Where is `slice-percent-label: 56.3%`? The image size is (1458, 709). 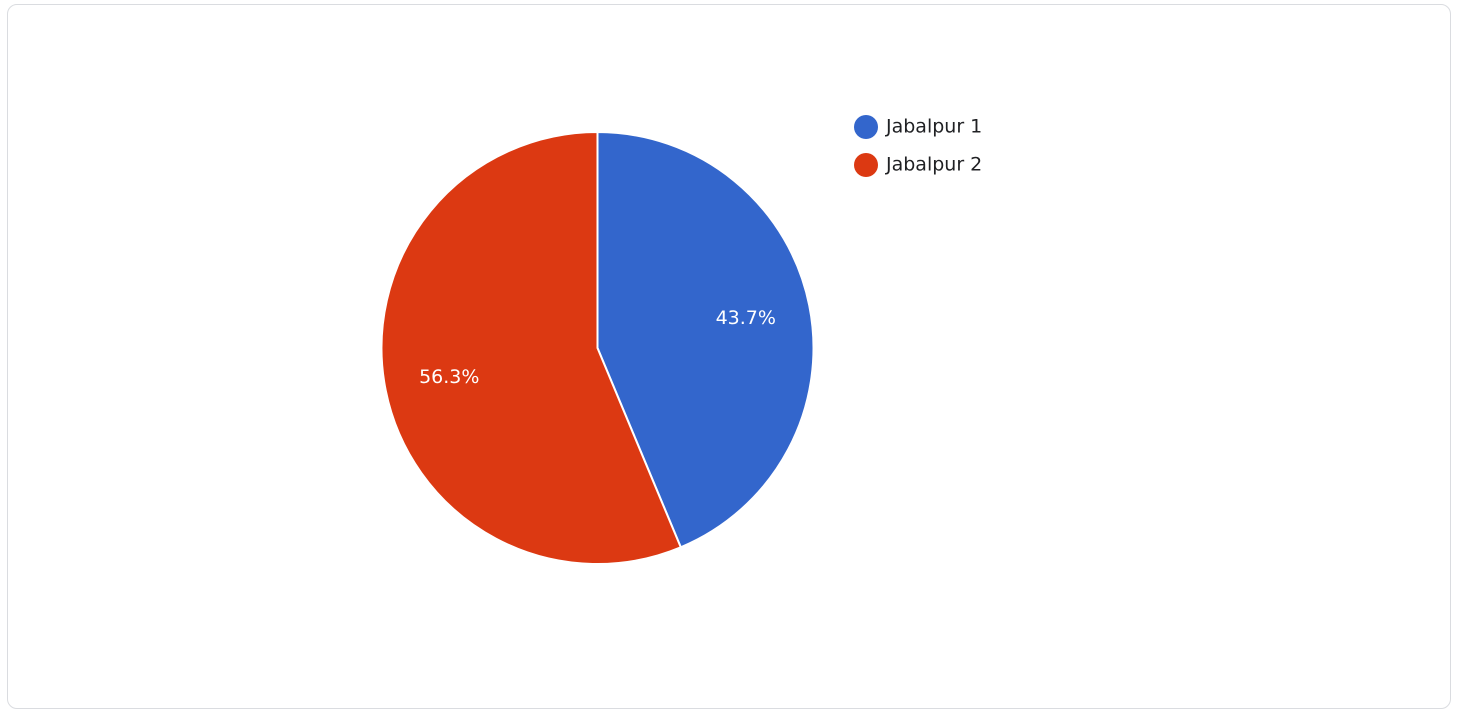
slice-percent-label: 56.3% is located at coordinates (449, 377).